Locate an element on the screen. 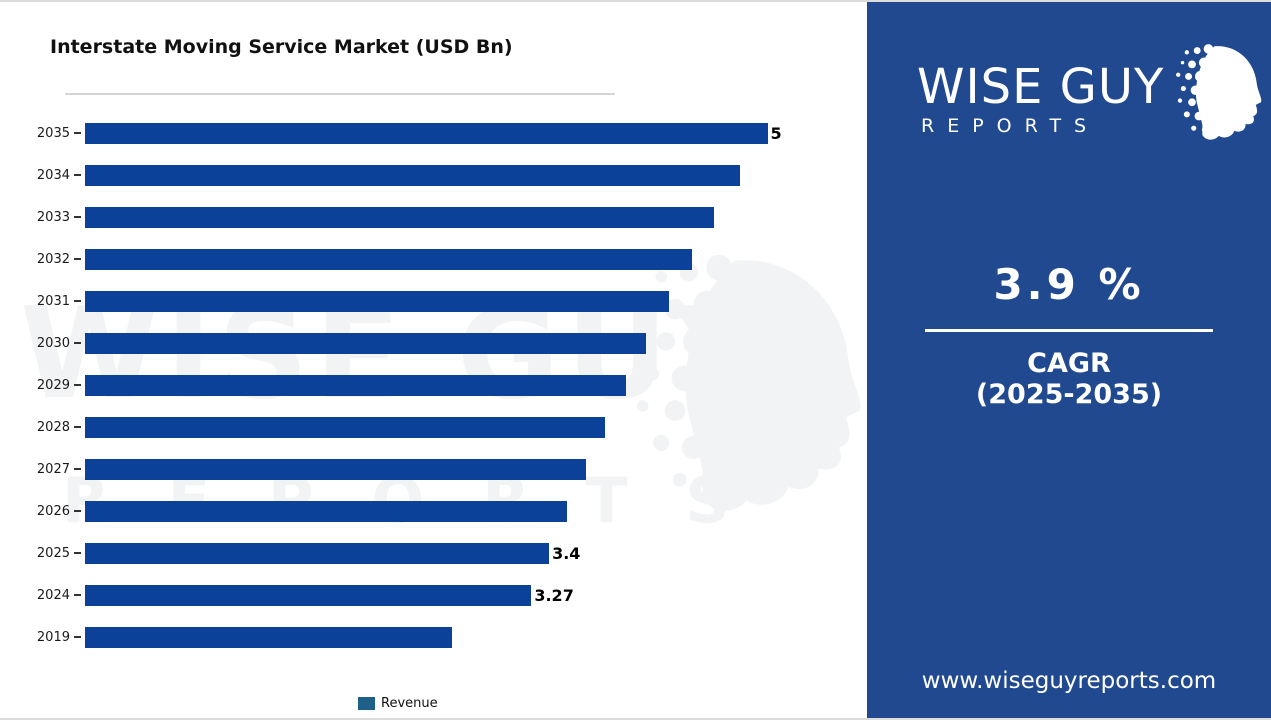  bar-row: 2031 is located at coordinates (433, 301).